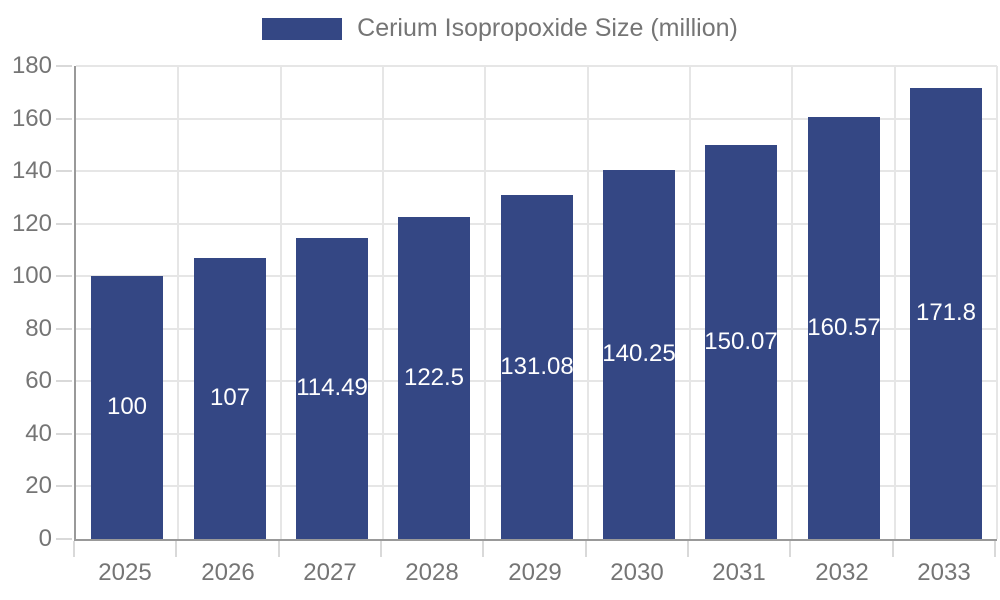 The height and width of the screenshot is (600, 1000). I want to click on bar-value-label: 171.8, so click(946, 312).